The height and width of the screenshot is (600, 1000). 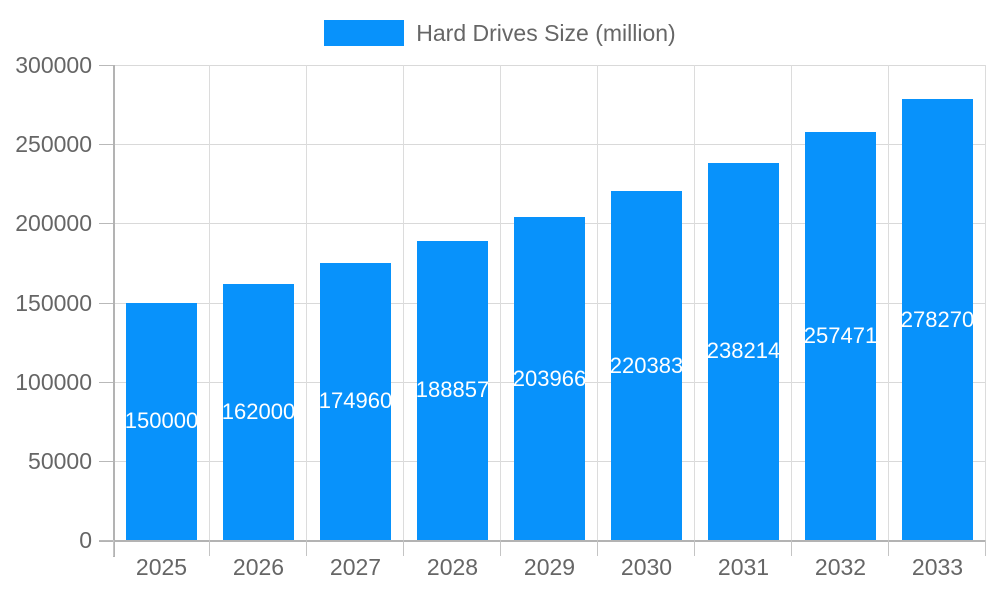 I want to click on x-axis-line, so click(x=542, y=541).